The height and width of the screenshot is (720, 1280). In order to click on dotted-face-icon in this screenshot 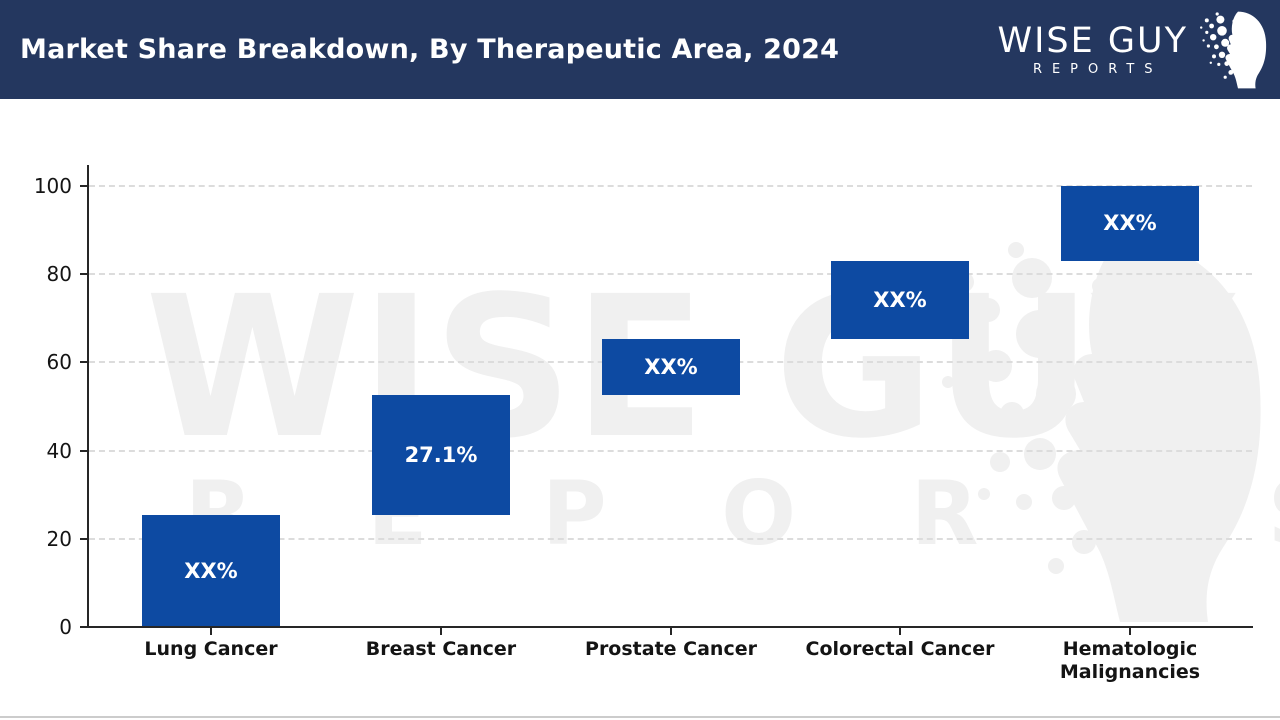, I will do `click(1230, 50)`.